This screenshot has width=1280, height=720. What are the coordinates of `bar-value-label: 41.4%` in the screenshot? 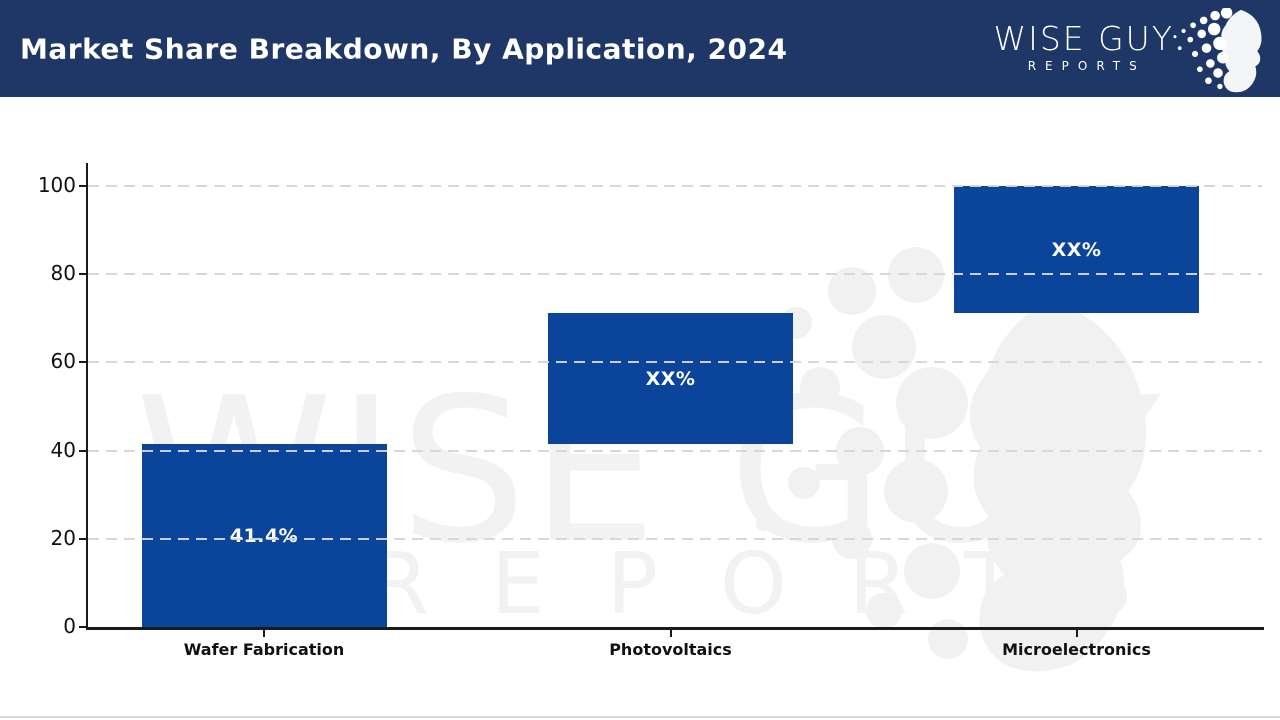 It's located at (264, 535).